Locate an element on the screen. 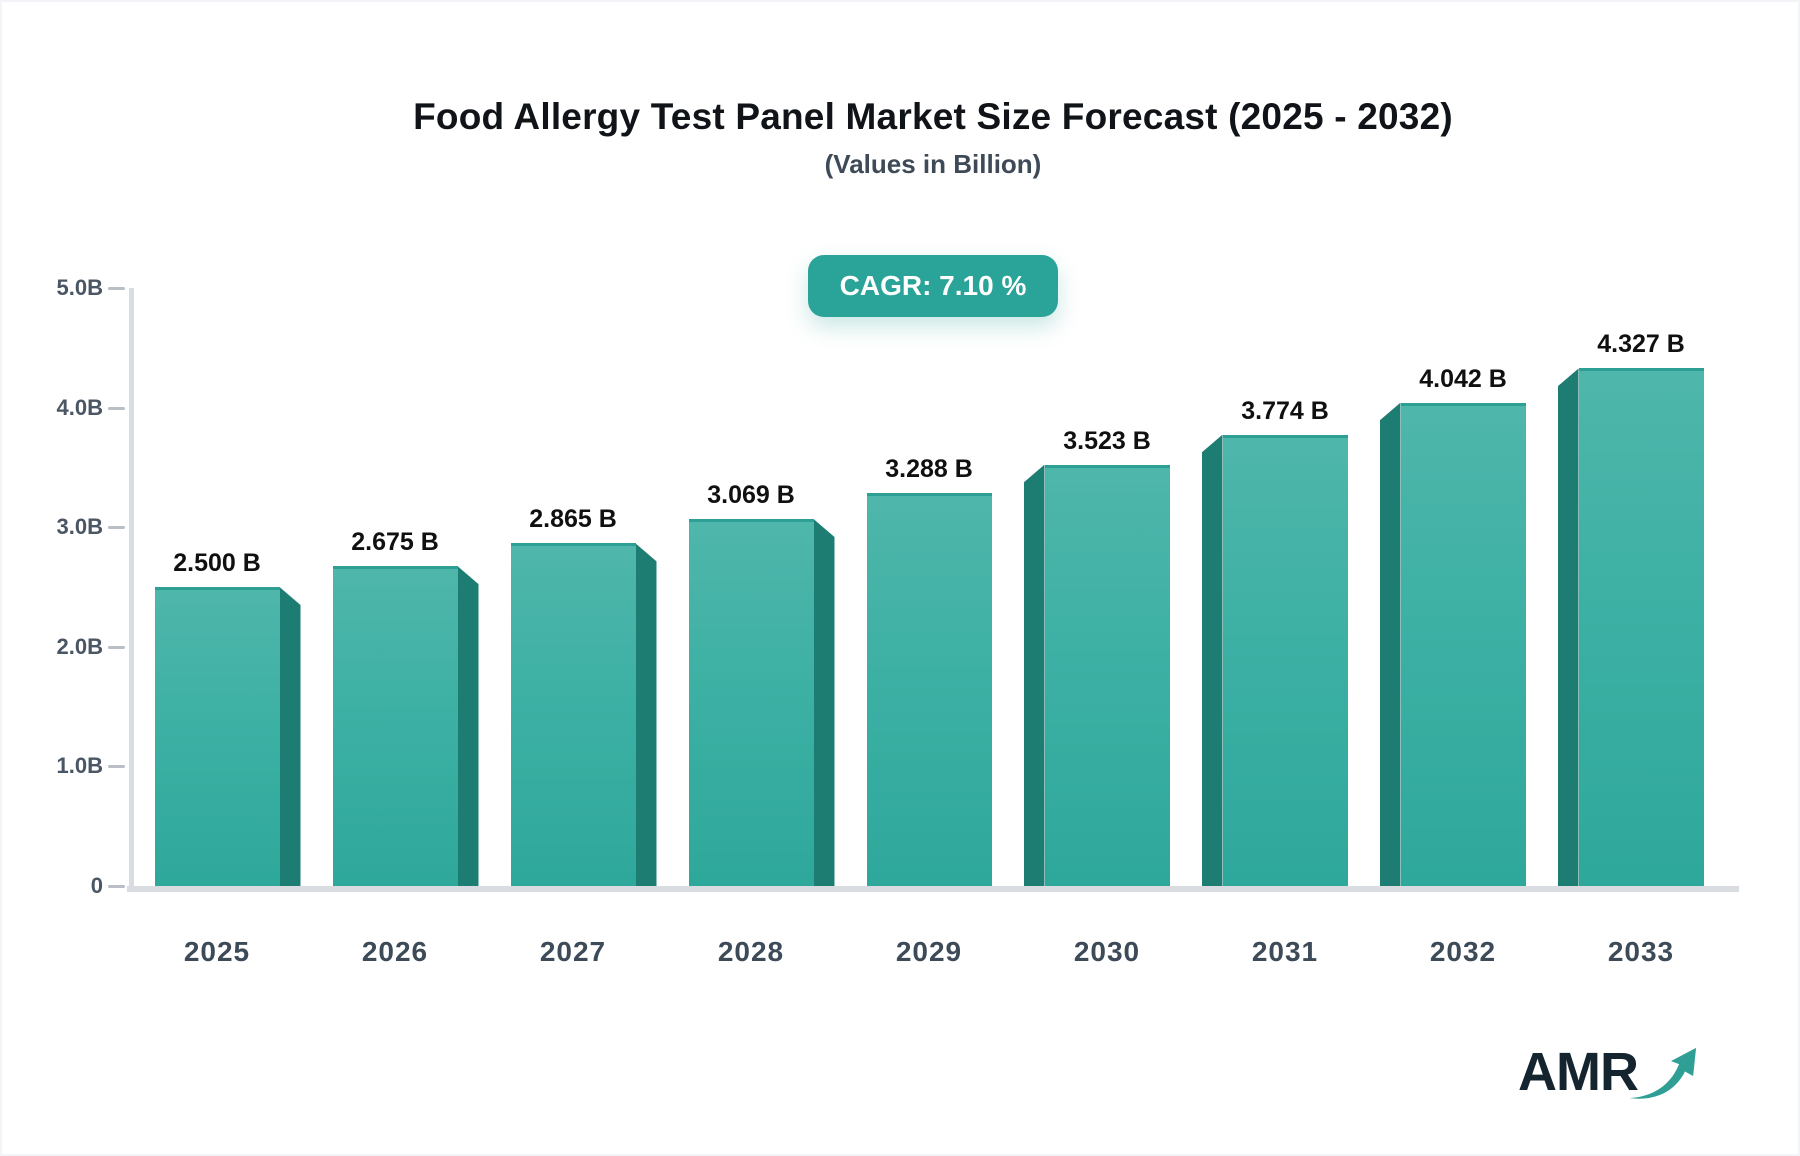 The image size is (1800, 1156). bar-2031 is located at coordinates (1285, 660).